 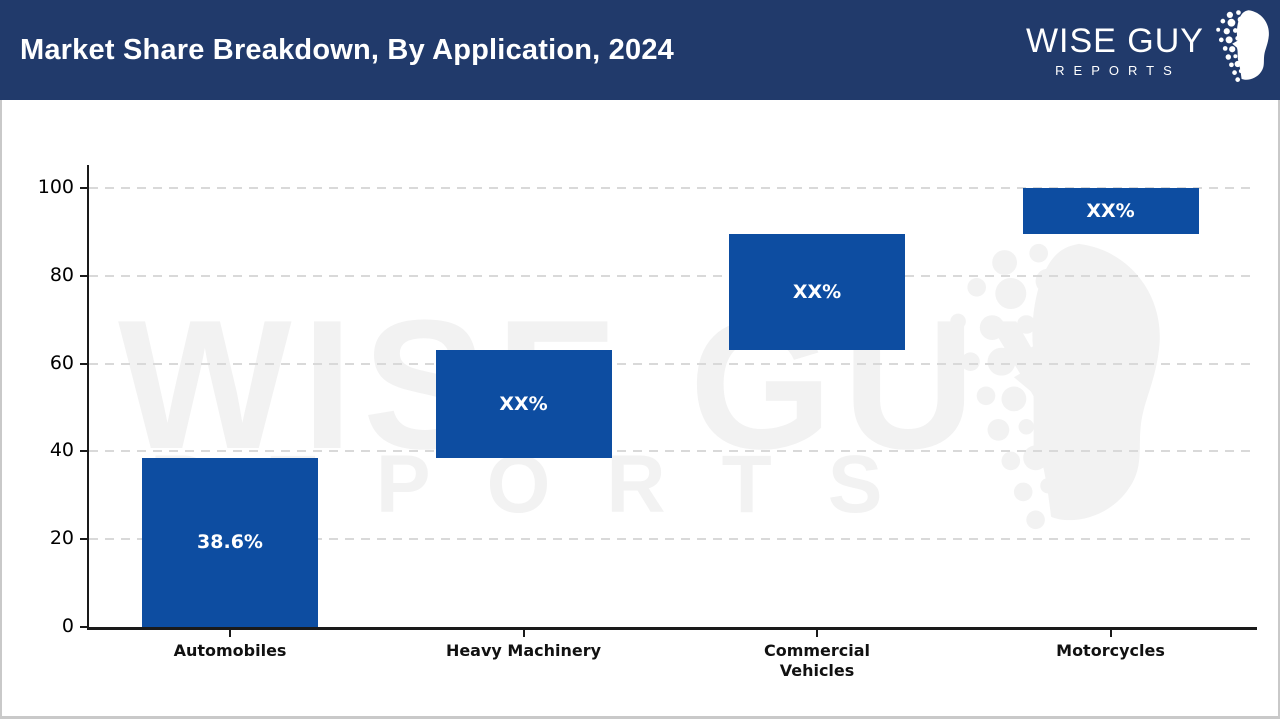 What do you see at coordinates (523, 650) in the screenshot?
I see `x-axis-category-label: Heavy Machinery` at bounding box center [523, 650].